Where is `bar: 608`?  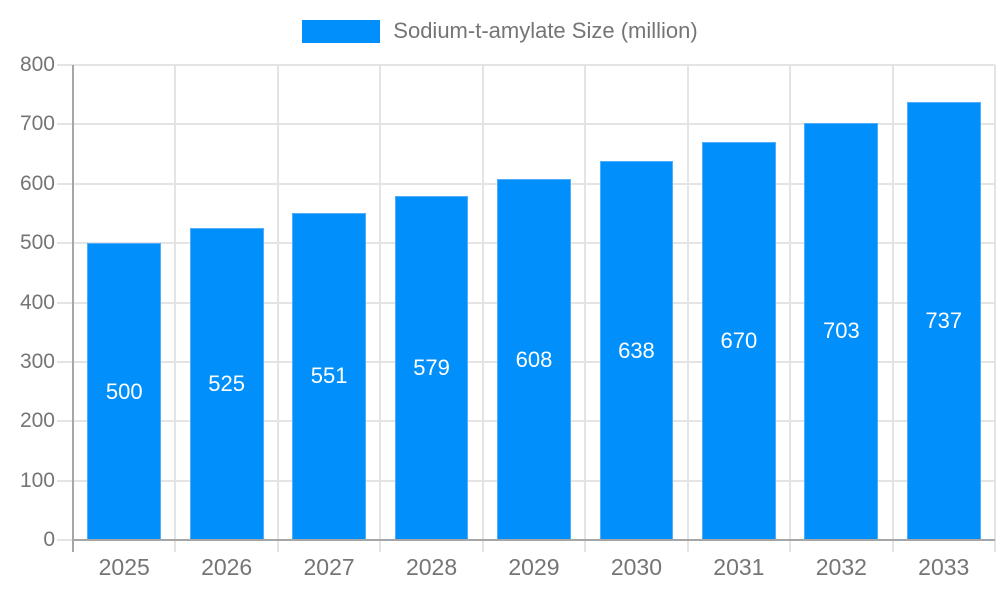 bar: 608 is located at coordinates (534, 359).